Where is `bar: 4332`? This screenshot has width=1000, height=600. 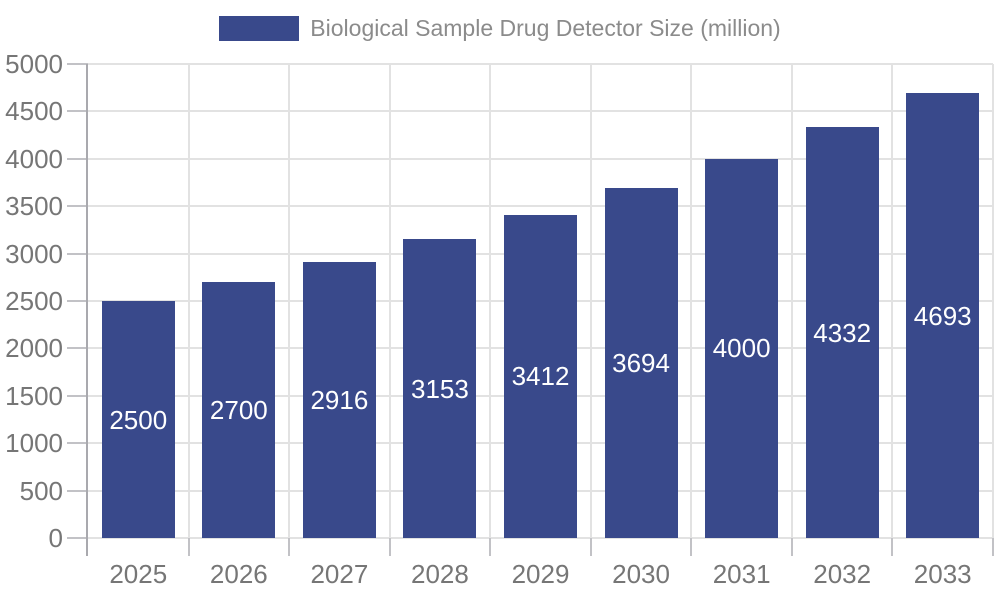 bar: 4332 is located at coordinates (842, 332).